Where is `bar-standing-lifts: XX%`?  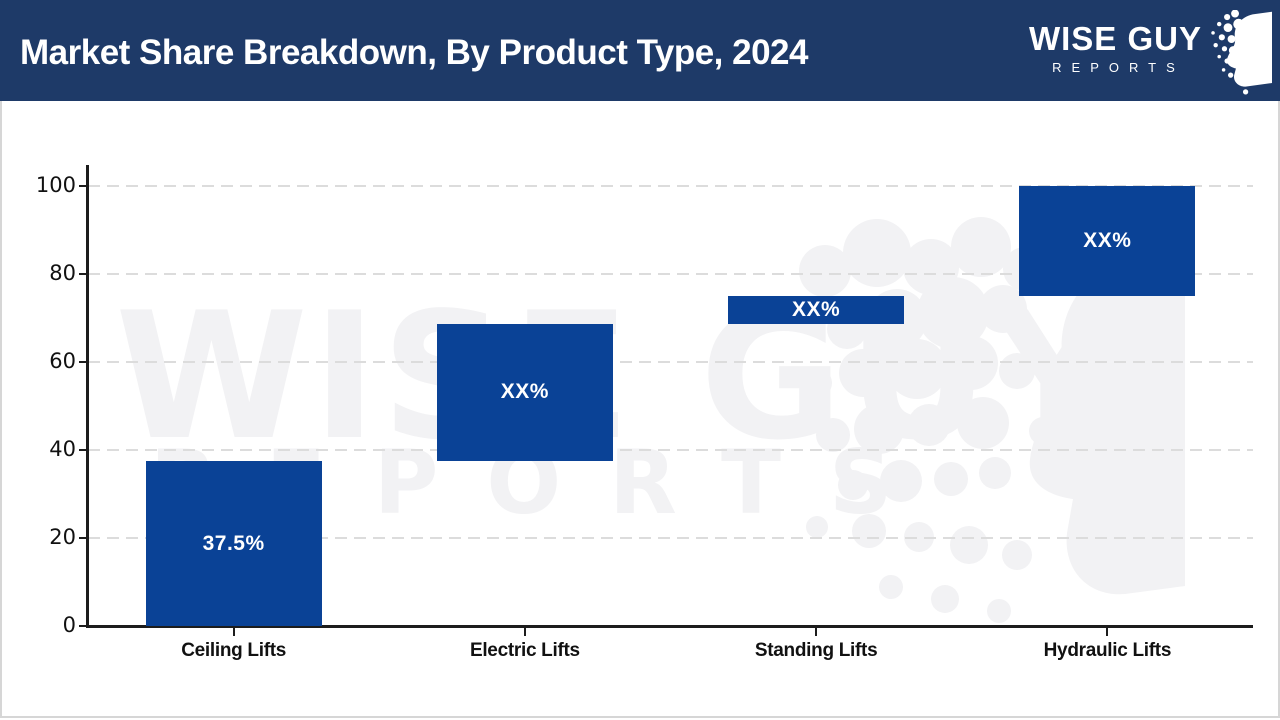
bar-standing-lifts: XX% is located at coordinates (816, 310).